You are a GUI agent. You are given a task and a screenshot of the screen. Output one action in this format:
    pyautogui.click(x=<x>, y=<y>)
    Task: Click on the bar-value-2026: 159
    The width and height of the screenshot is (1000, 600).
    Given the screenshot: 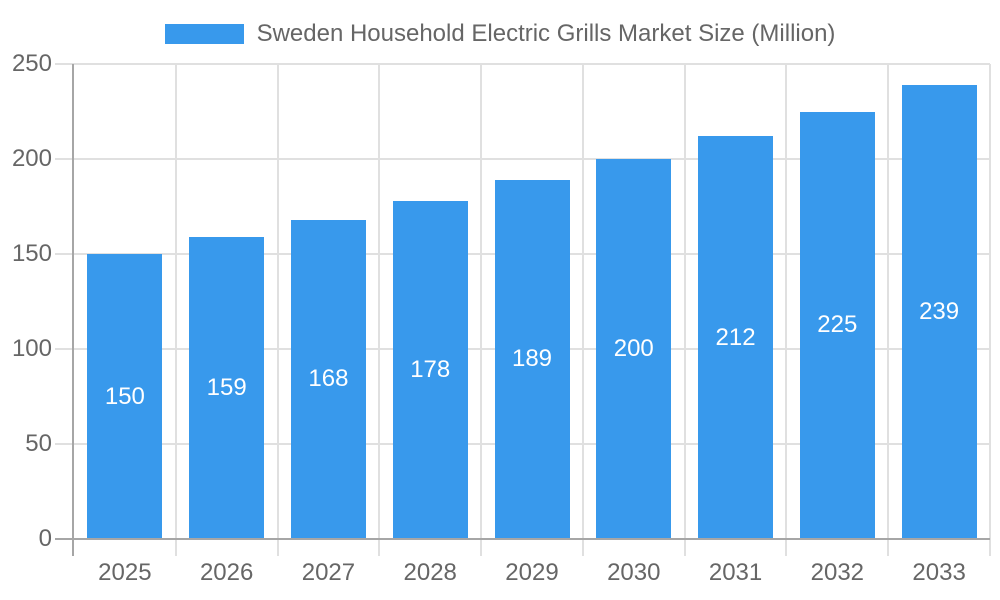 What is the action you would take?
    pyautogui.click(x=226, y=387)
    